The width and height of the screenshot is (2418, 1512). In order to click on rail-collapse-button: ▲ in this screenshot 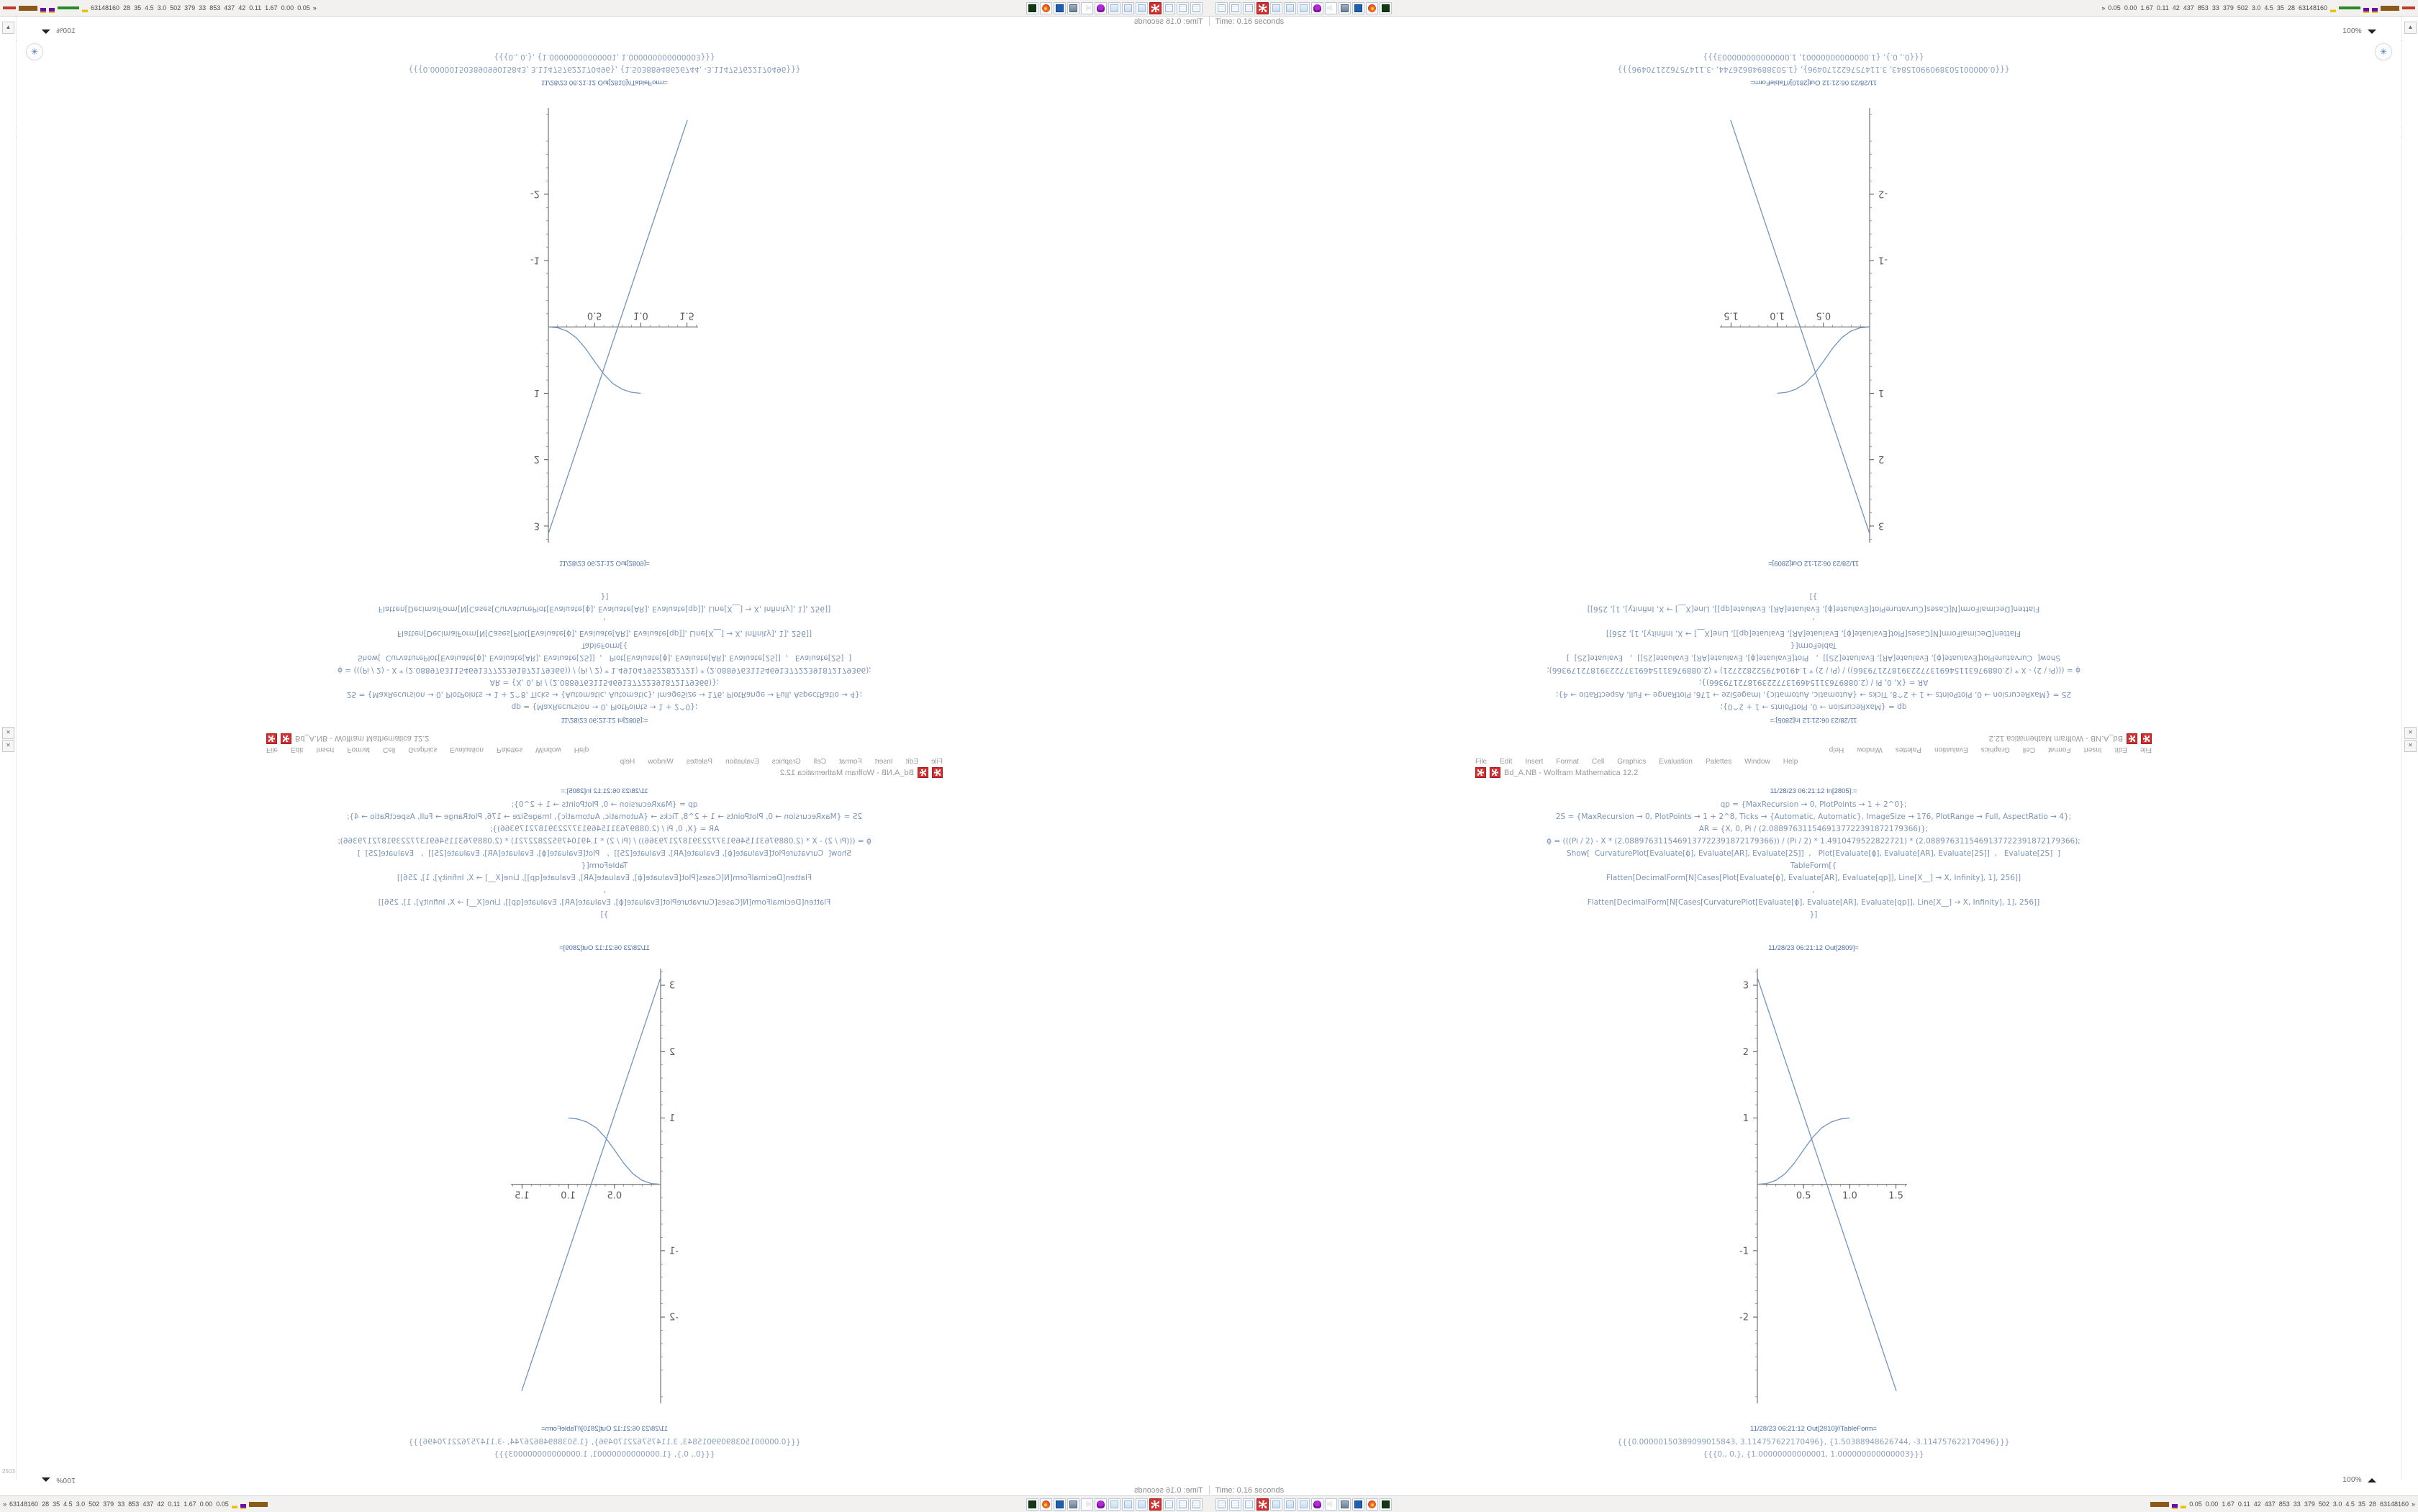, I will do `click(8, 28)`.